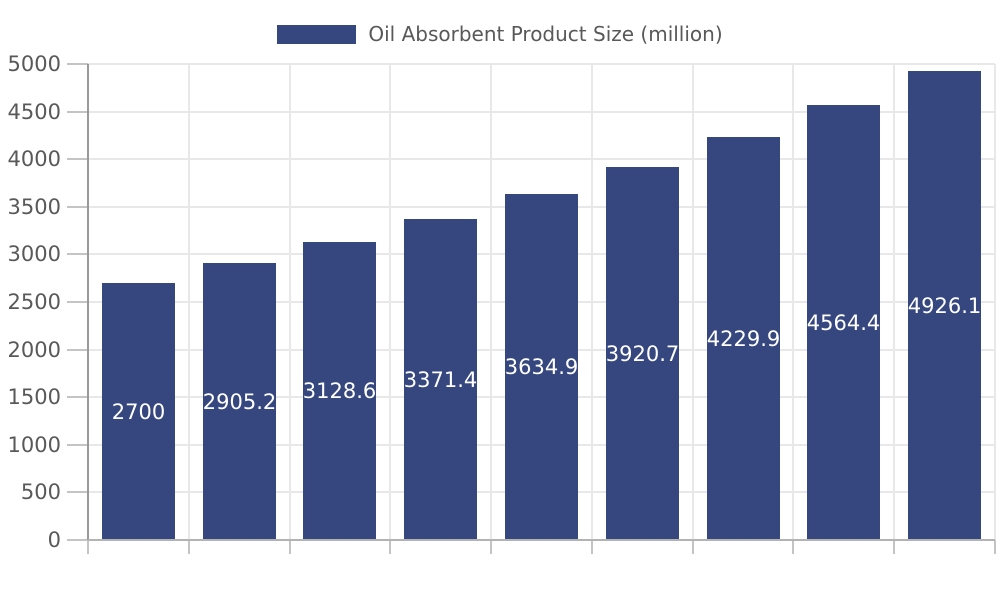 The image size is (1000, 600). I want to click on bar: 4926.1, so click(944, 305).